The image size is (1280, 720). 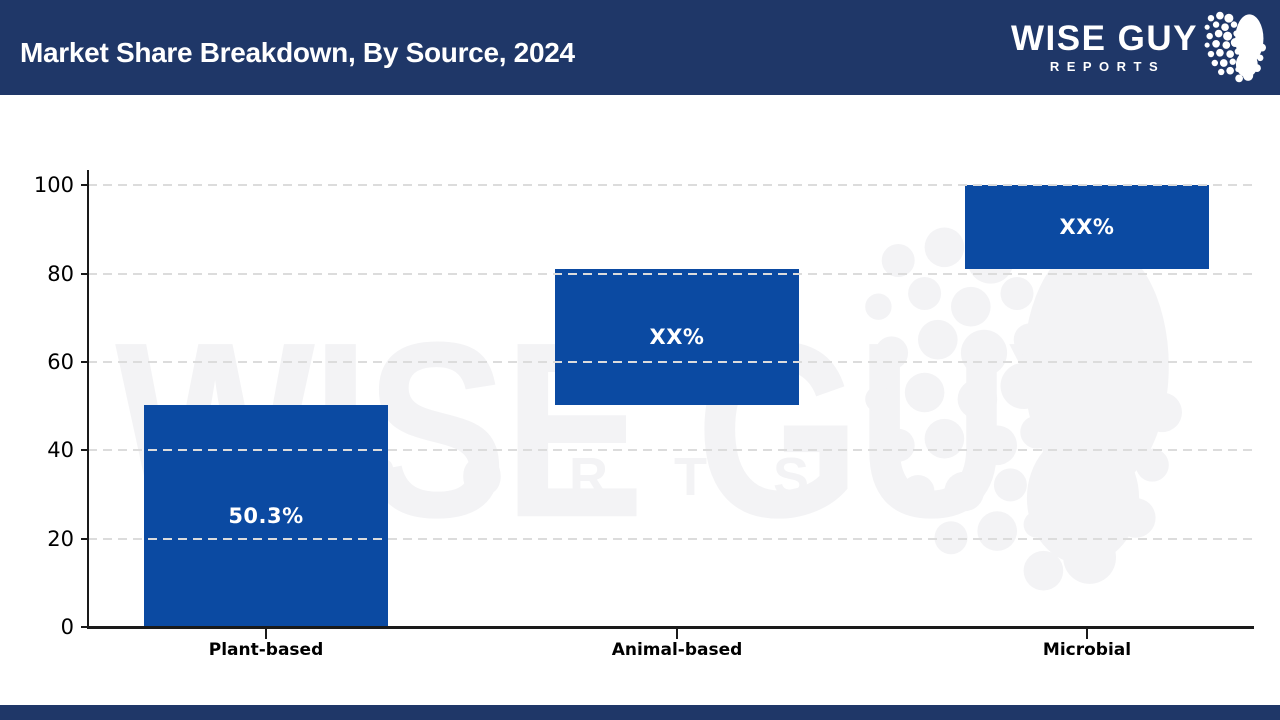 What do you see at coordinates (1235, 47) in the screenshot?
I see `logo-face-icon` at bounding box center [1235, 47].